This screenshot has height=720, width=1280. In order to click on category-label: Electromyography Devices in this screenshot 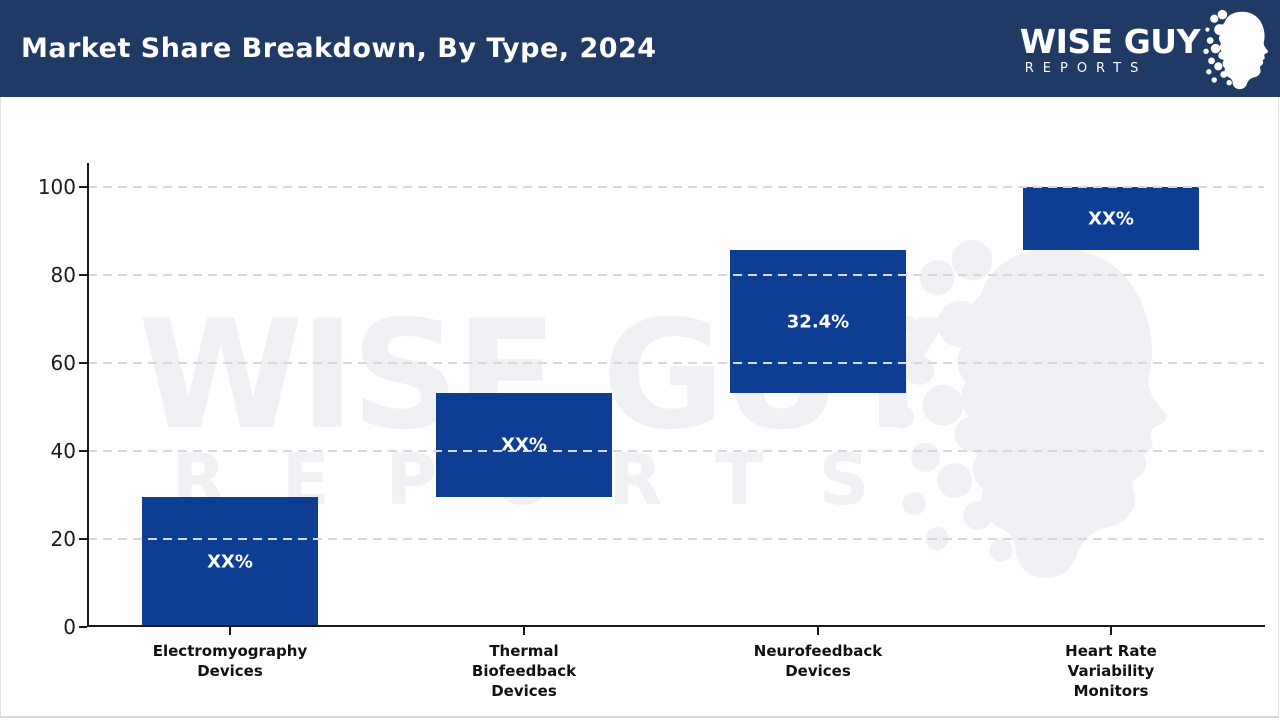, I will do `click(230, 661)`.